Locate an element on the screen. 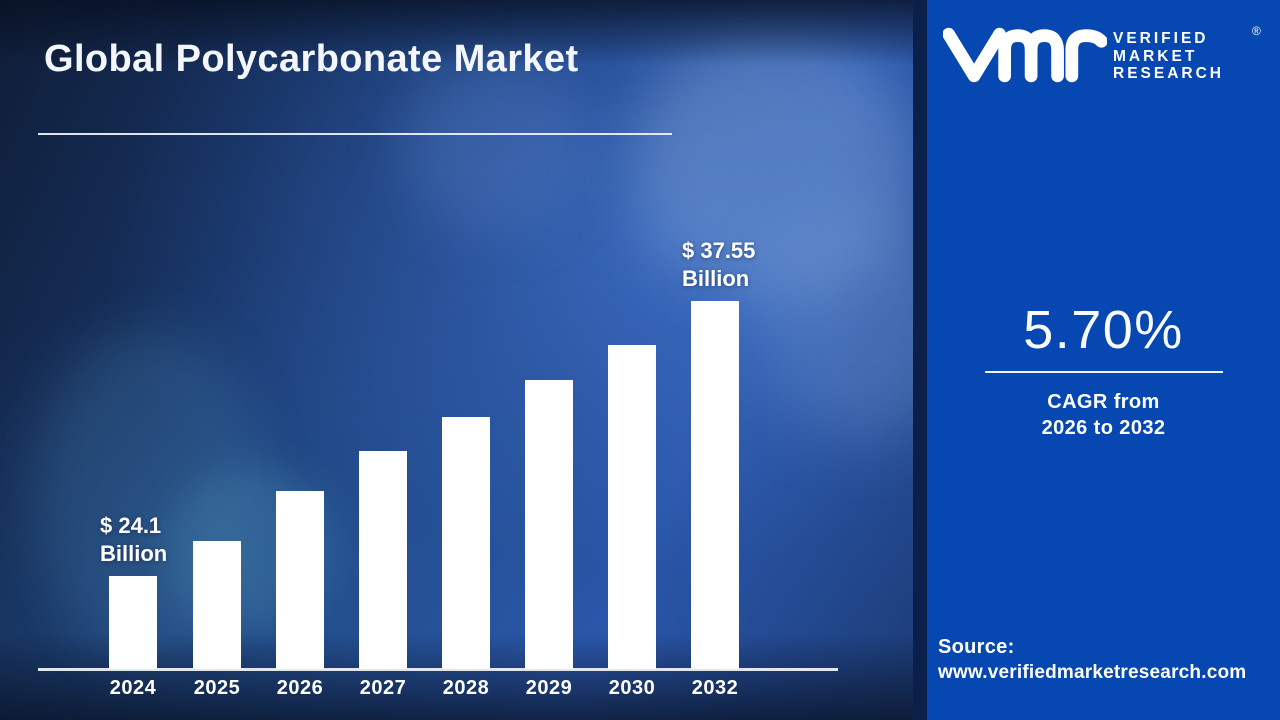 The width and height of the screenshot is (1280, 720). x-axis-line is located at coordinates (438, 669).